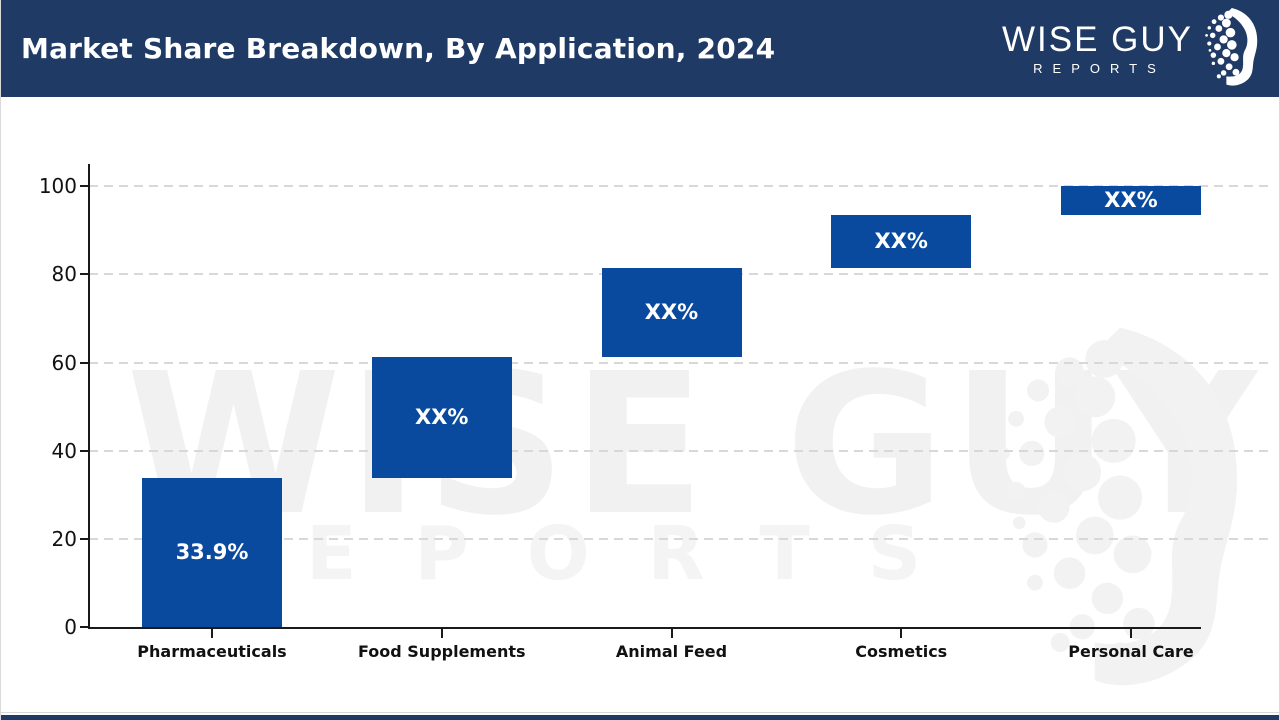 The width and height of the screenshot is (1280, 720). I want to click on x-category-label: Animal Feed, so click(671, 651).